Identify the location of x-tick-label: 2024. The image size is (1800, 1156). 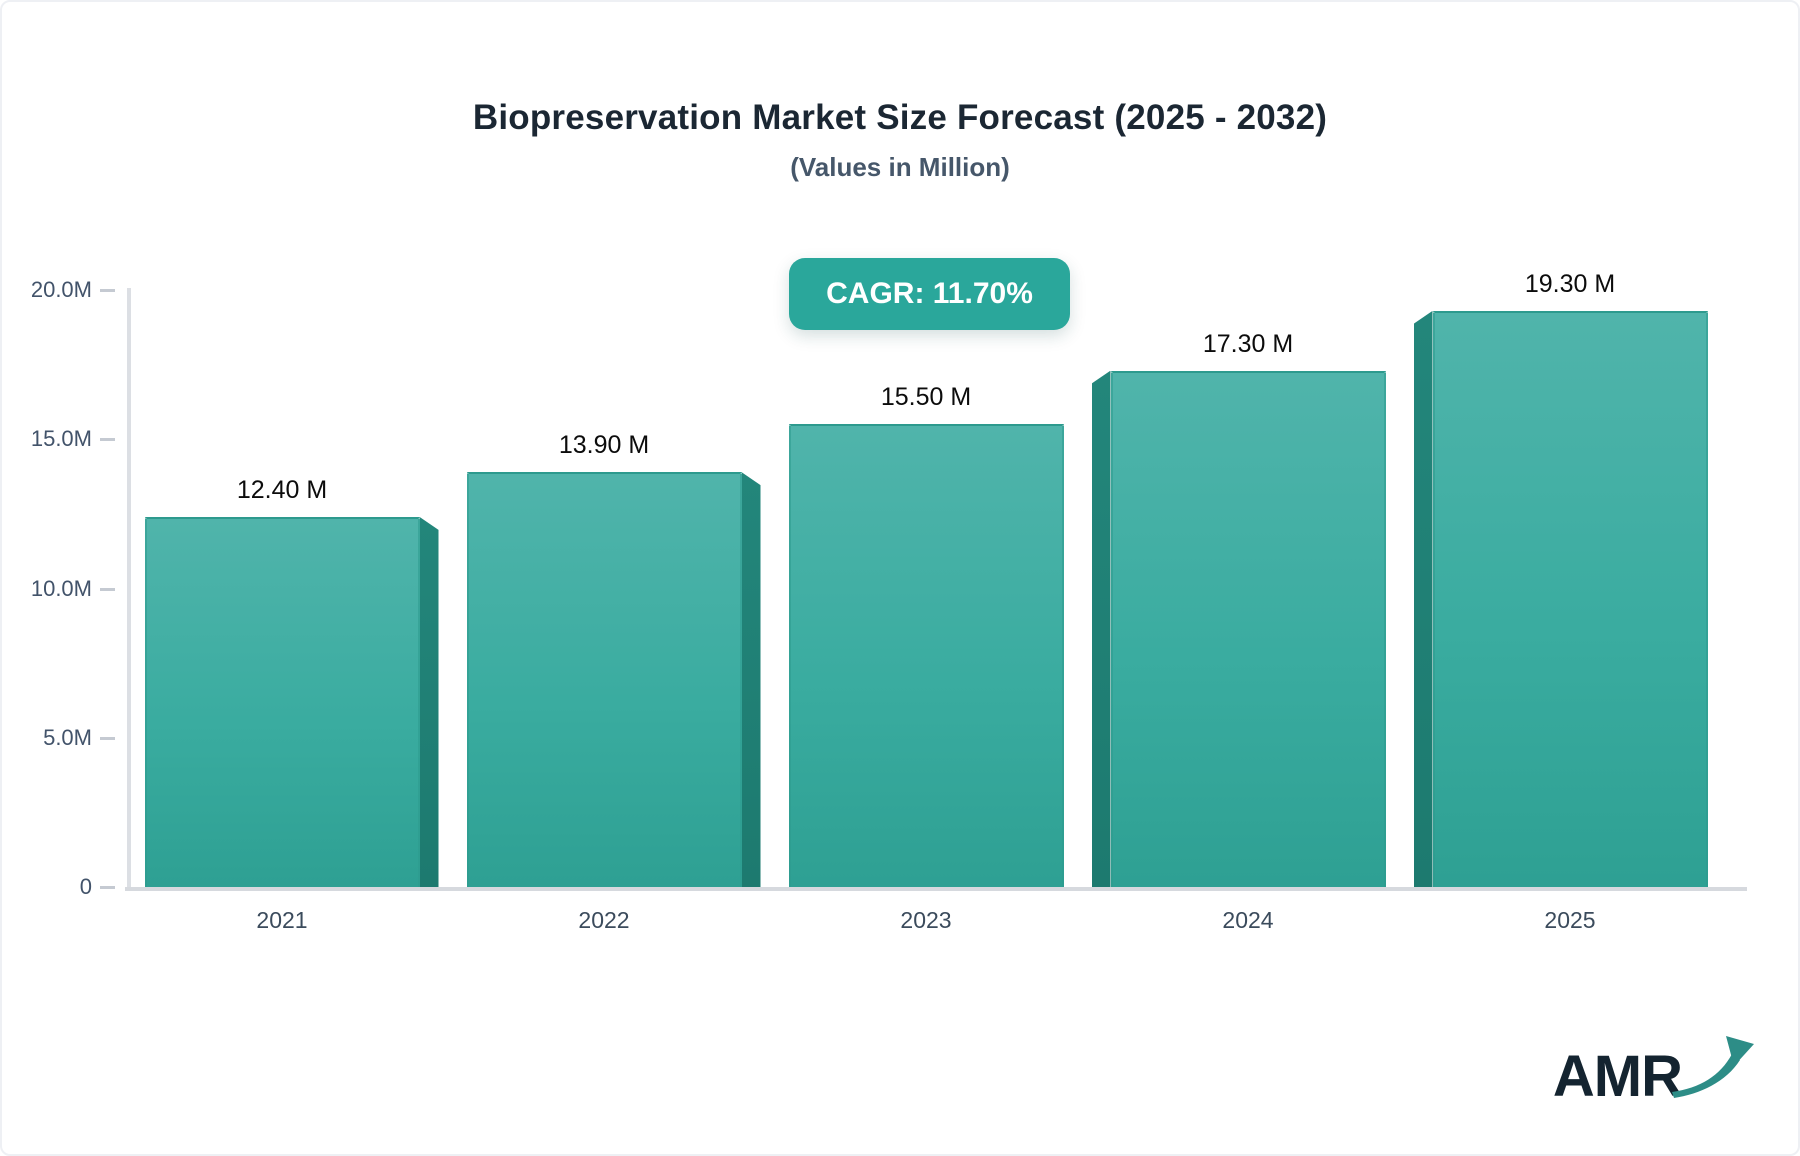
(1248, 920).